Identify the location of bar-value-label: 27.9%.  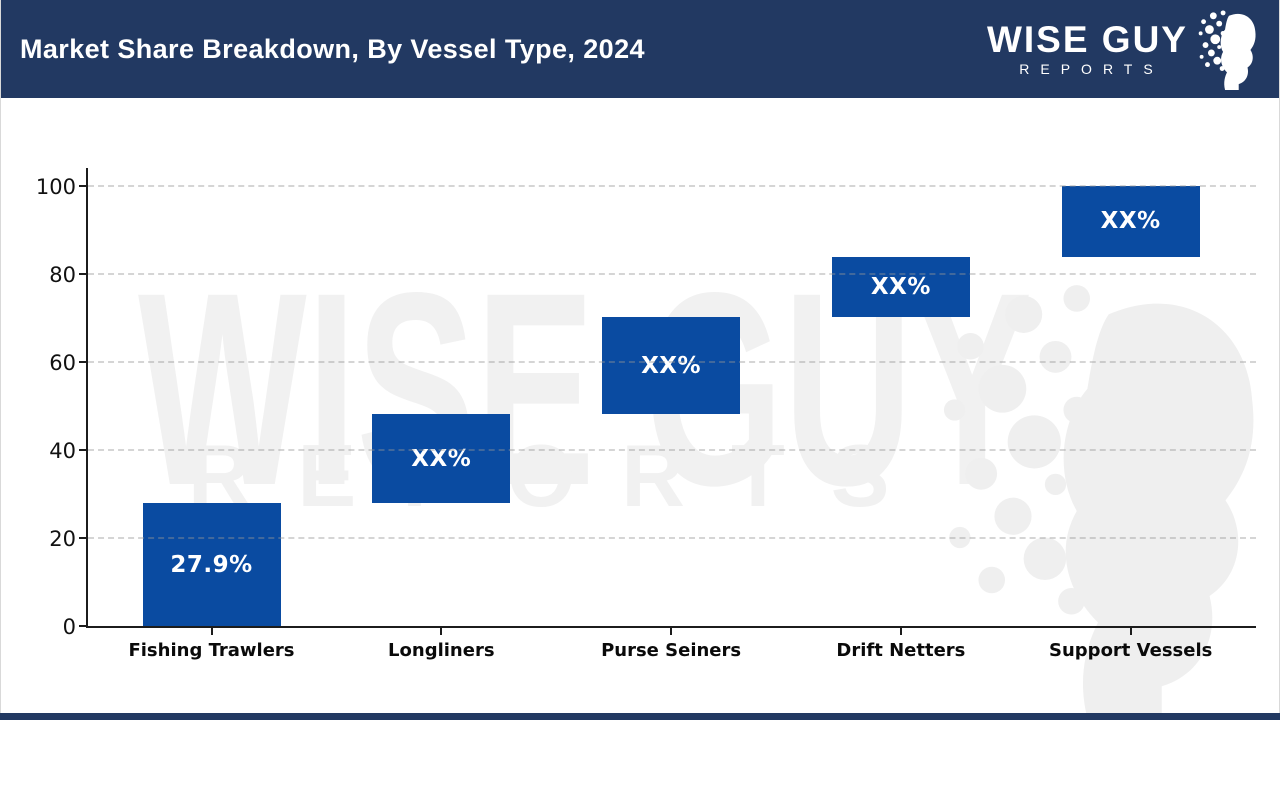
(211, 564).